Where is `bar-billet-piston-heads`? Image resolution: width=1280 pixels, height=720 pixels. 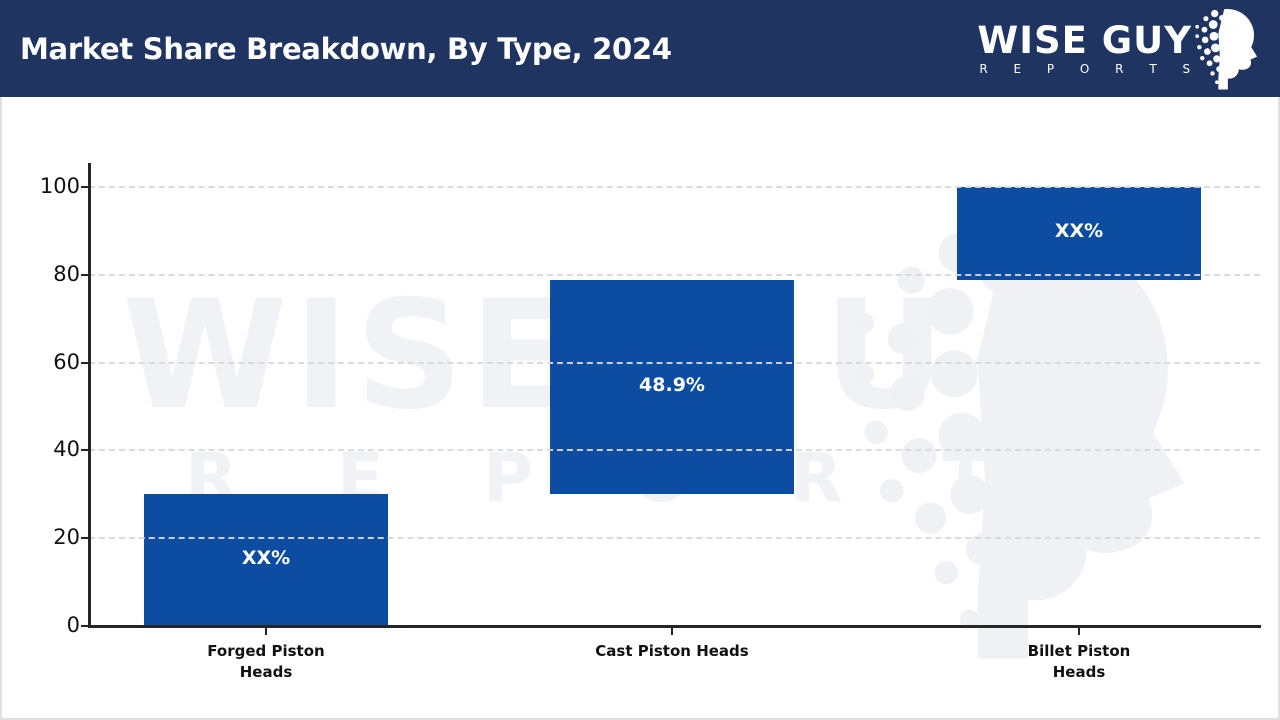
bar-billet-piston-heads is located at coordinates (1079, 233).